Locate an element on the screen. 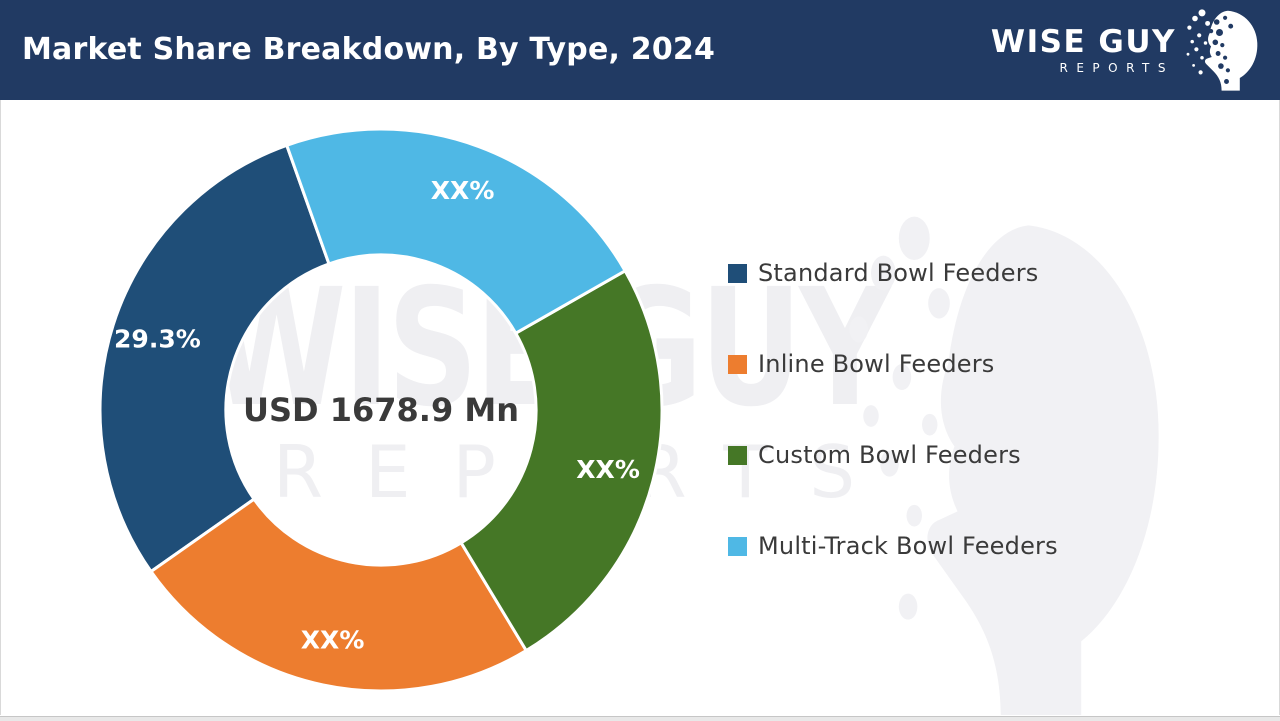  legend-swatch-multitrack is located at coordinates (737, 546).